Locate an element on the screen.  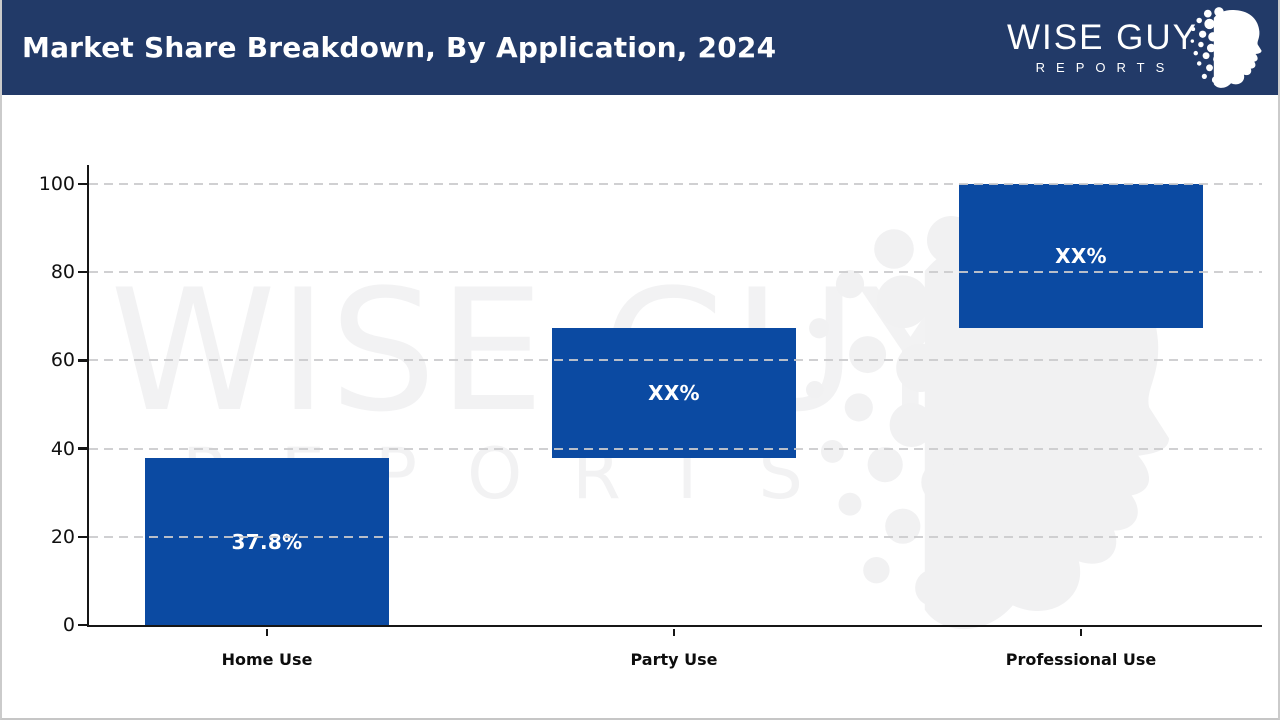
logo-wordmark: WISE GUY is located at coordinates (1102, 38).